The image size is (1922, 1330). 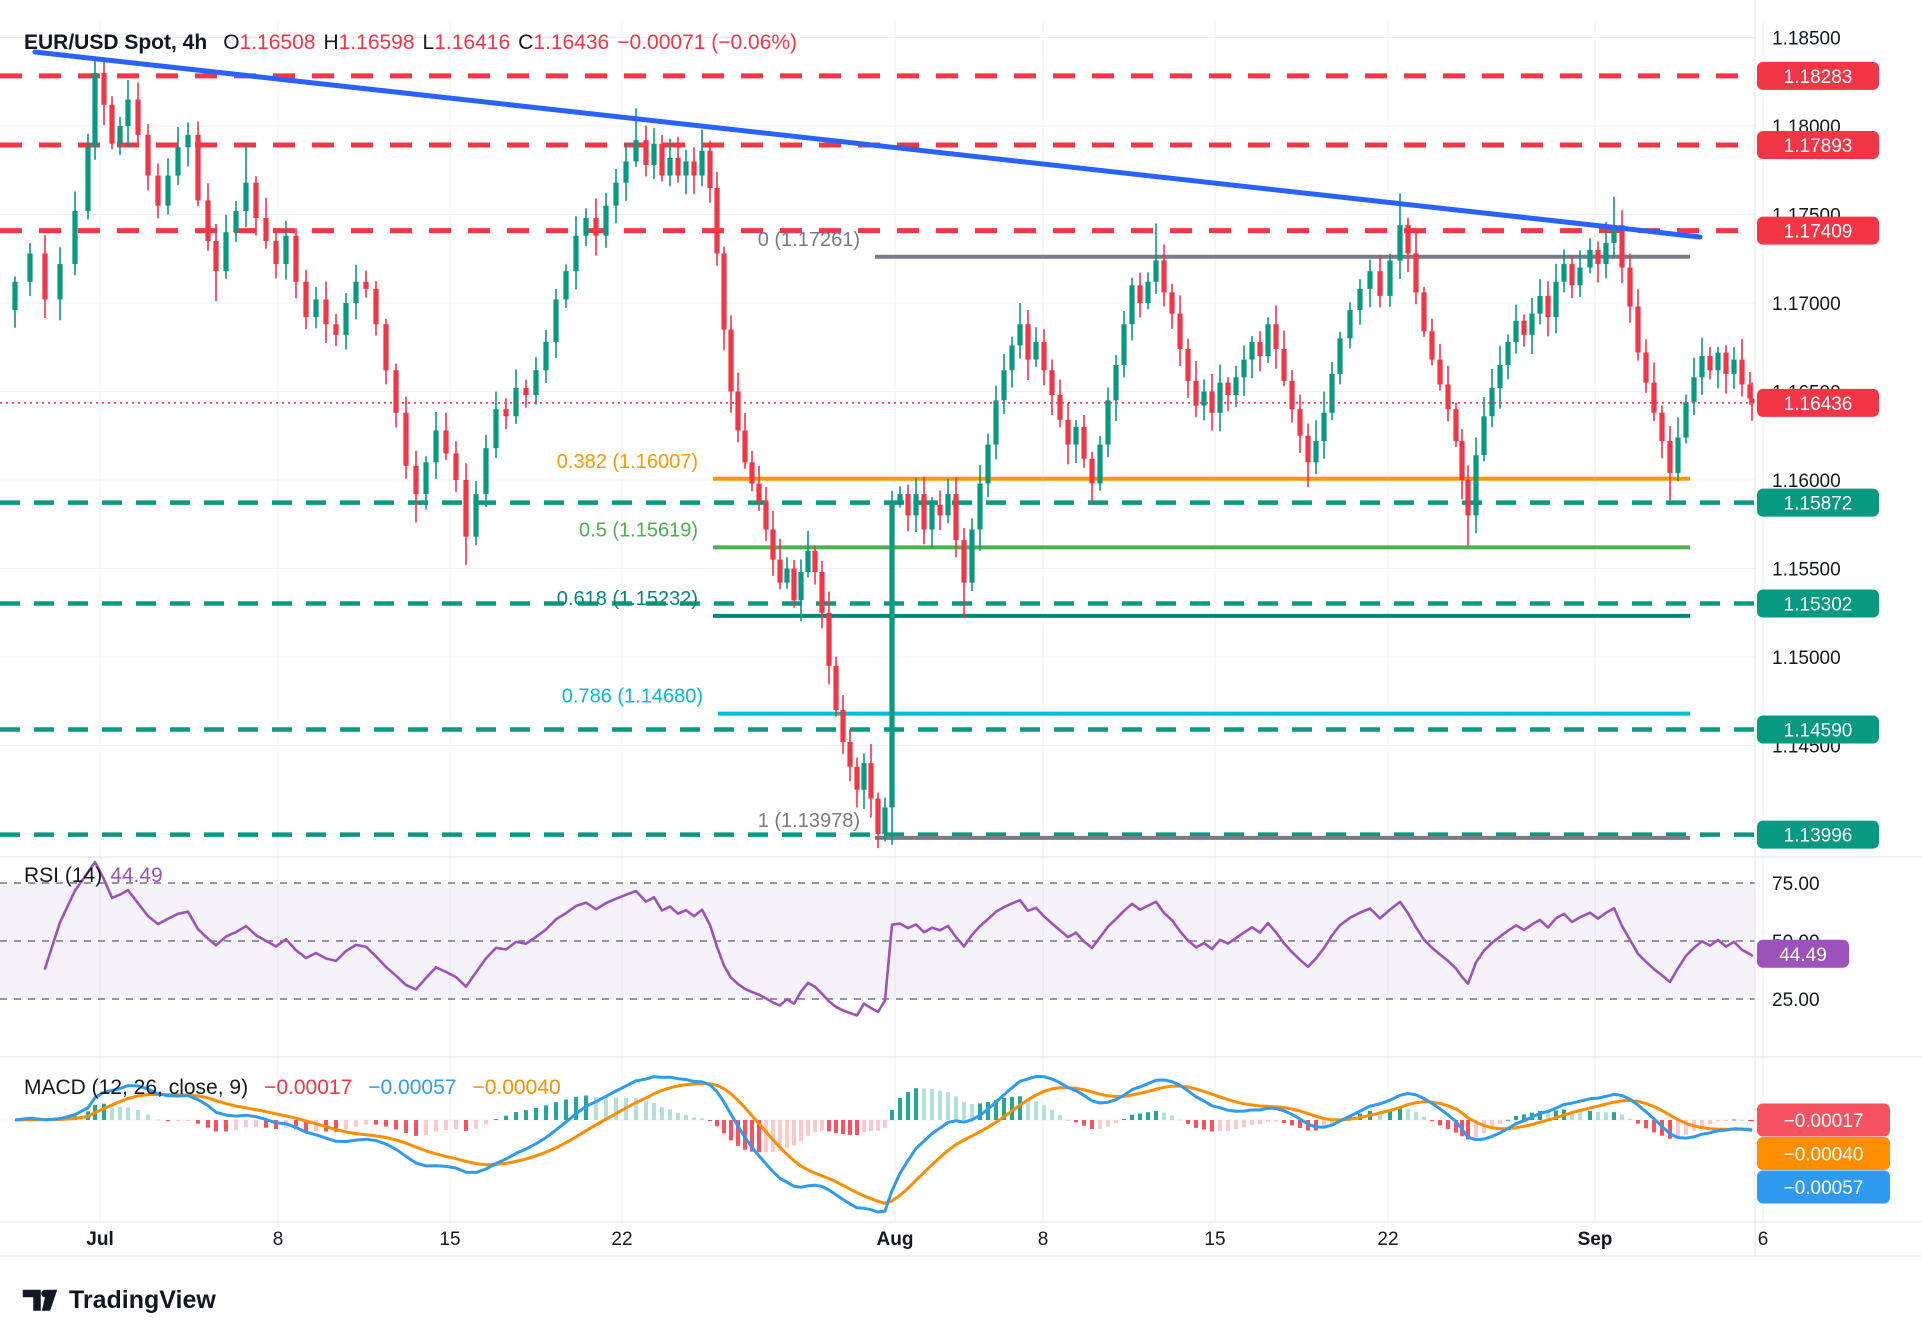 I want to click on macd-signal-value: −0.00040, so click(x=516, y=1087).